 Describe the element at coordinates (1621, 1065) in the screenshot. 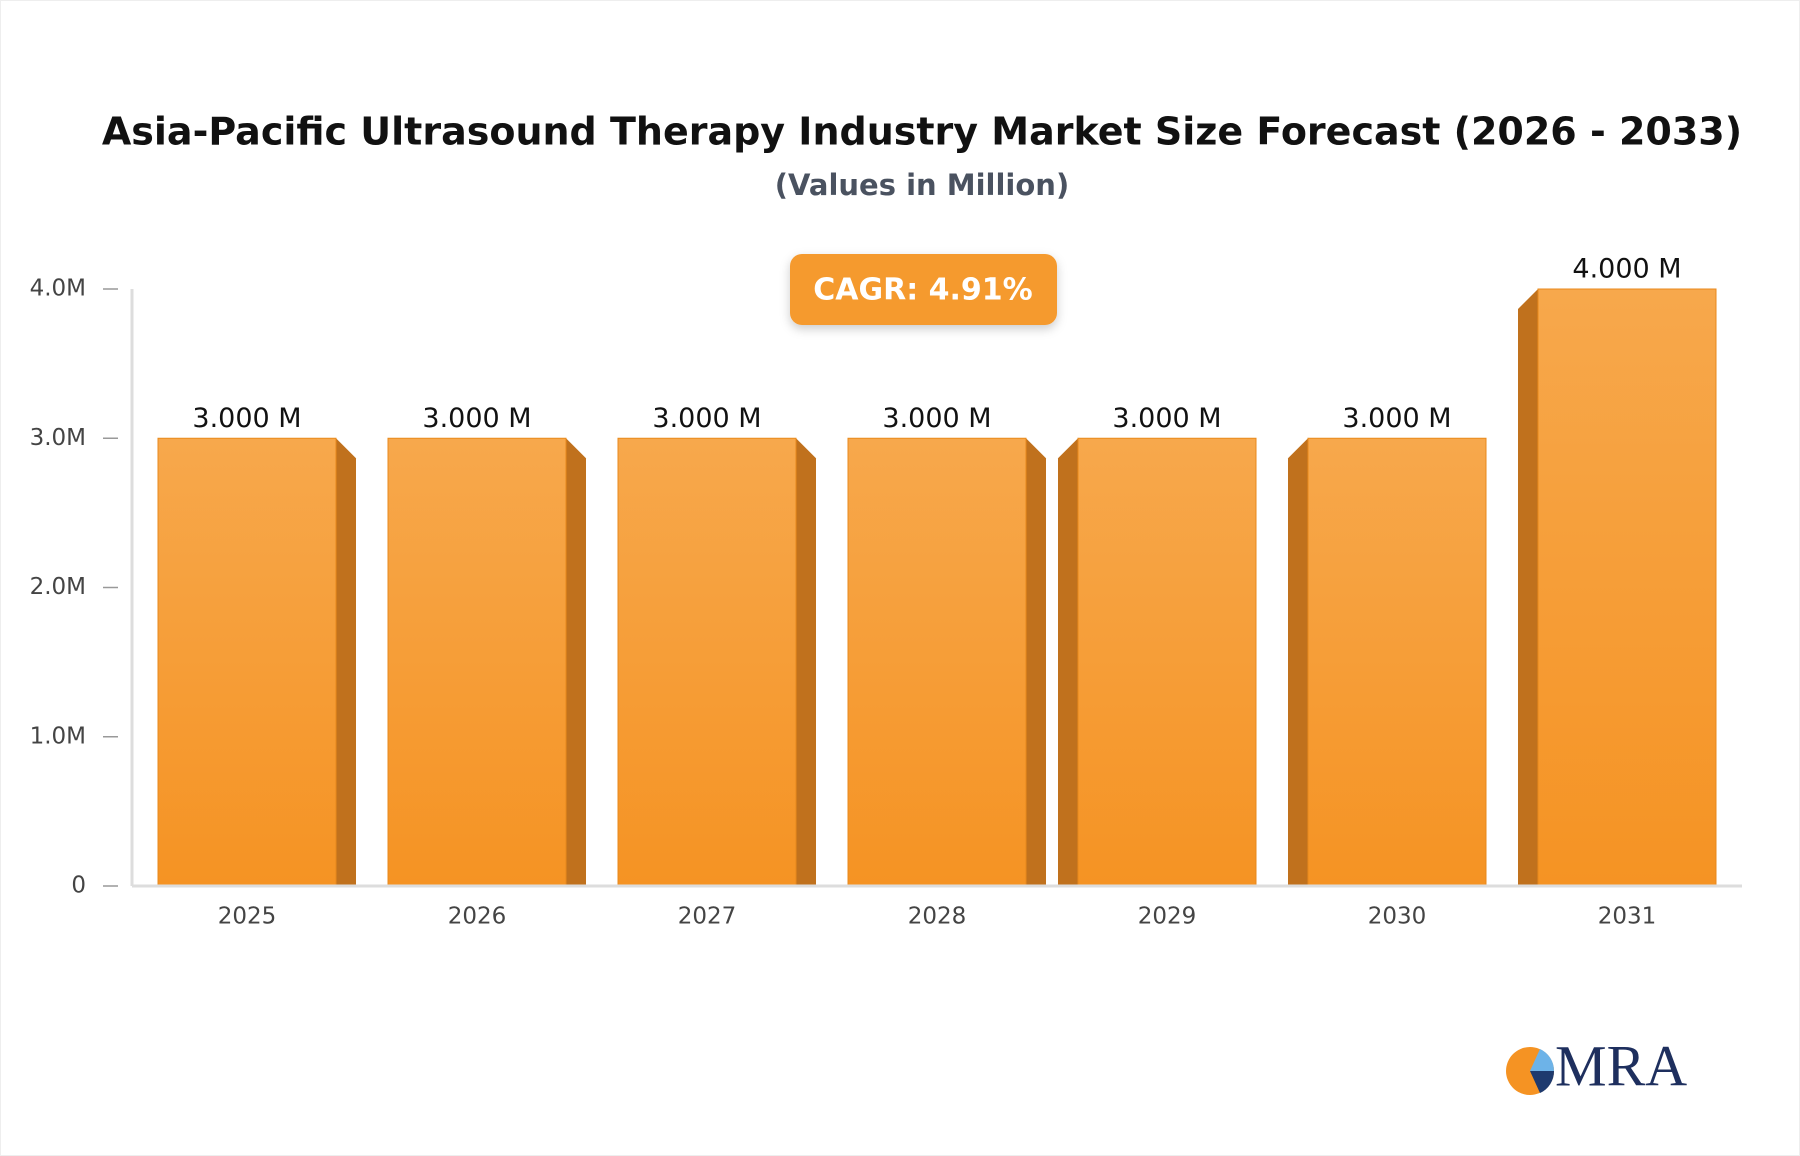

I see `logo-text: MRA` at that location.